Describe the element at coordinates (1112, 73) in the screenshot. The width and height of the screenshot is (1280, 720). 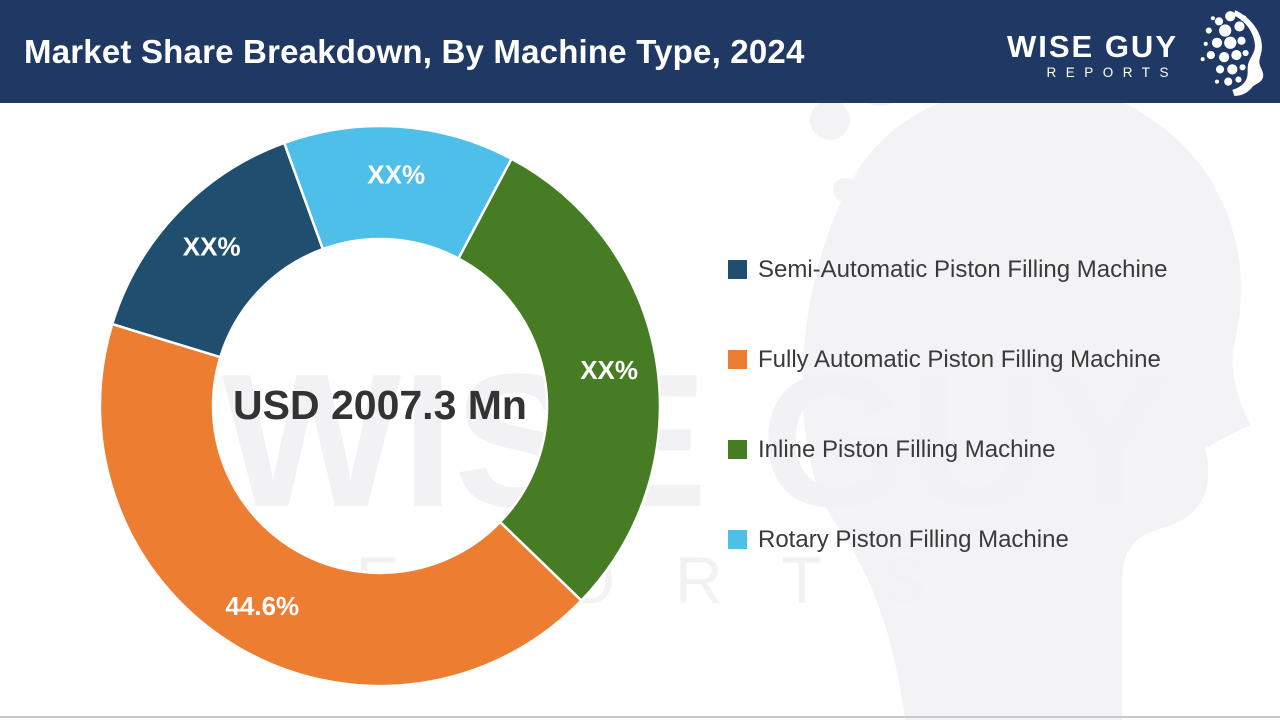
I see `logo-subtext: REPORTS` at that location.